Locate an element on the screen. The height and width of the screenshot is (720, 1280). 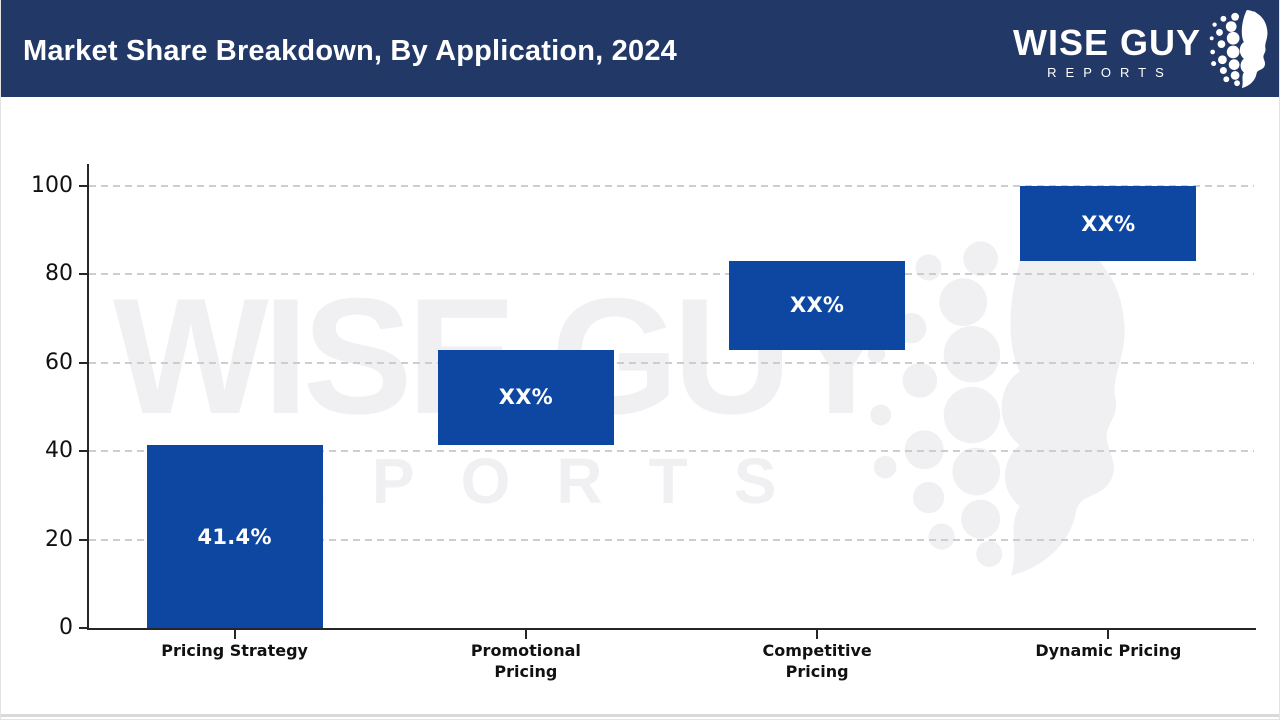
logo-line2: REPORTS is located at coordinates (1110, 72).